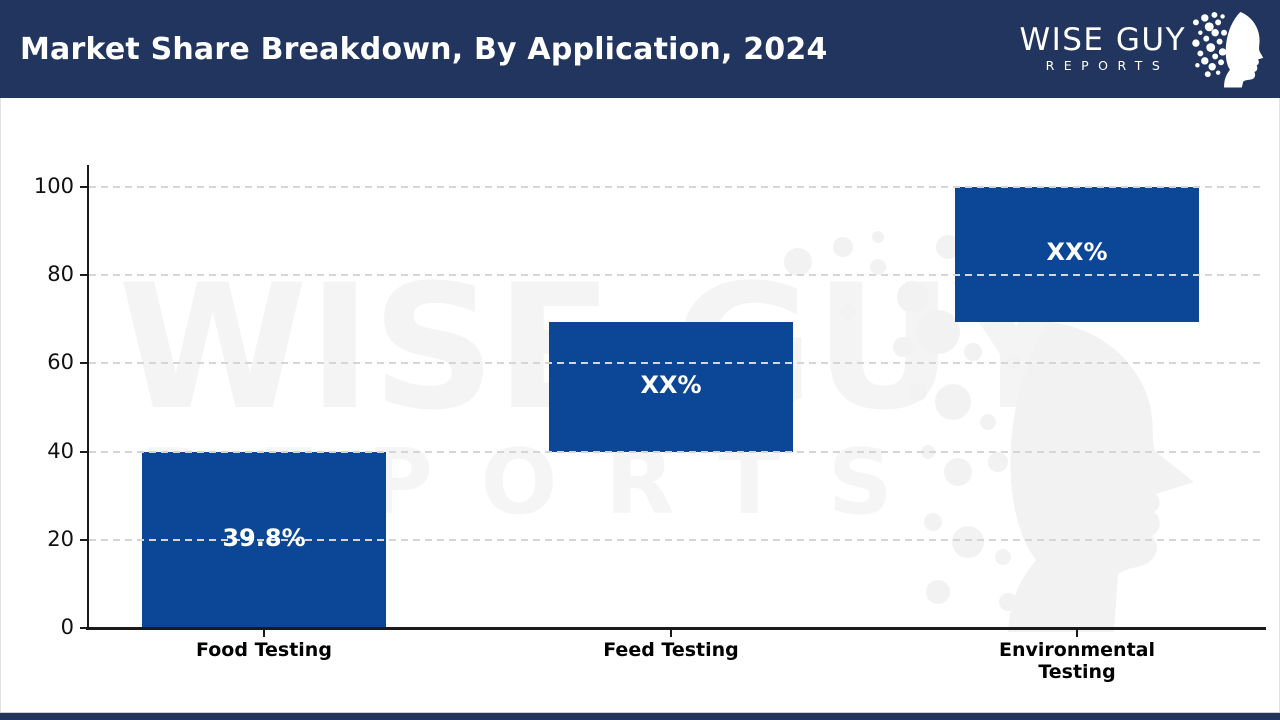 Image resolution: width=1280 pixels, height=720 pixels. What do you see at coordinates (1077, 661) in the screenshot?
I see `x-axis-label-2: Environmental Testing` at bounding box center [1077, 661].